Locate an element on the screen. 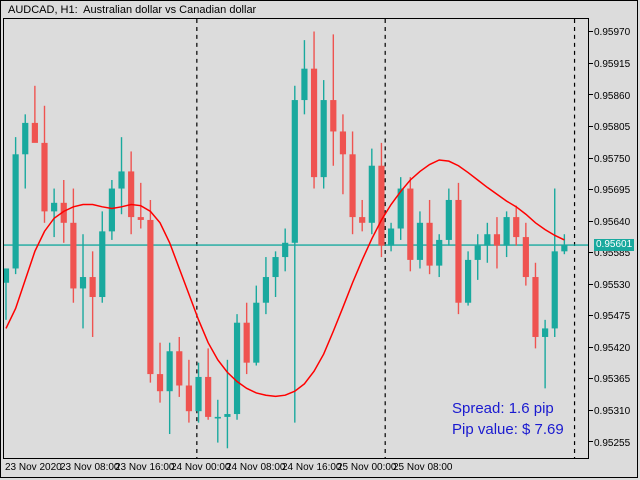 This screenshot has height=480, width=640. price-tick-label: 0.95860 is located at coordinates (612, 96).